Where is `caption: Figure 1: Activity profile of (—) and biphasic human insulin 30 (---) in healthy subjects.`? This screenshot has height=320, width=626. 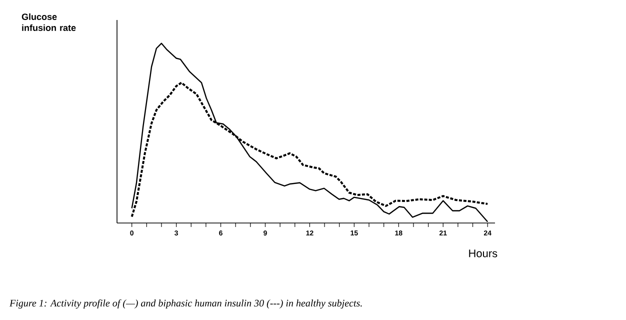
caption: Figure 1: Activity profile of (—) and biphasic human insulin 30 (---) in healthy subjects. is located at coordinates (185, 304).